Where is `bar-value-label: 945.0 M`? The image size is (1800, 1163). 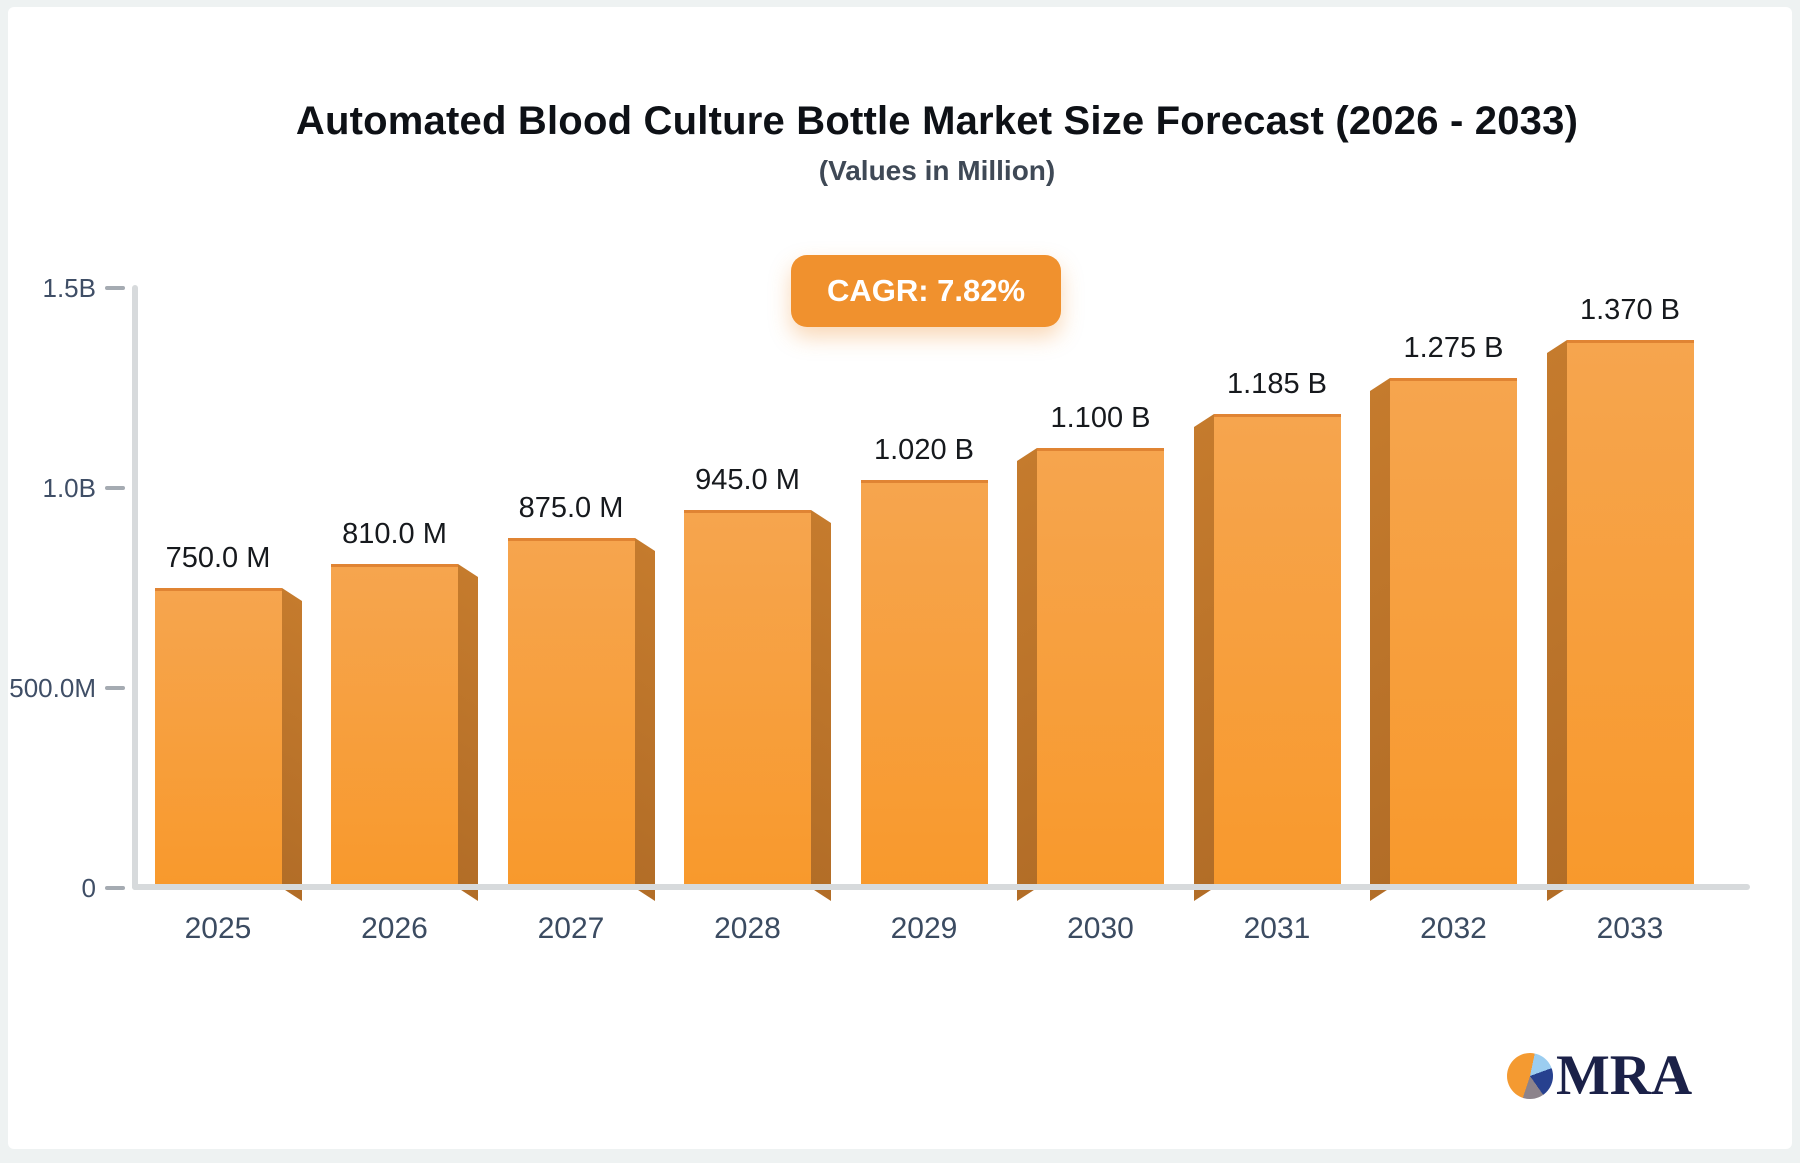 bar-value-label: 945.0 M is located at coordinates (747, 480).